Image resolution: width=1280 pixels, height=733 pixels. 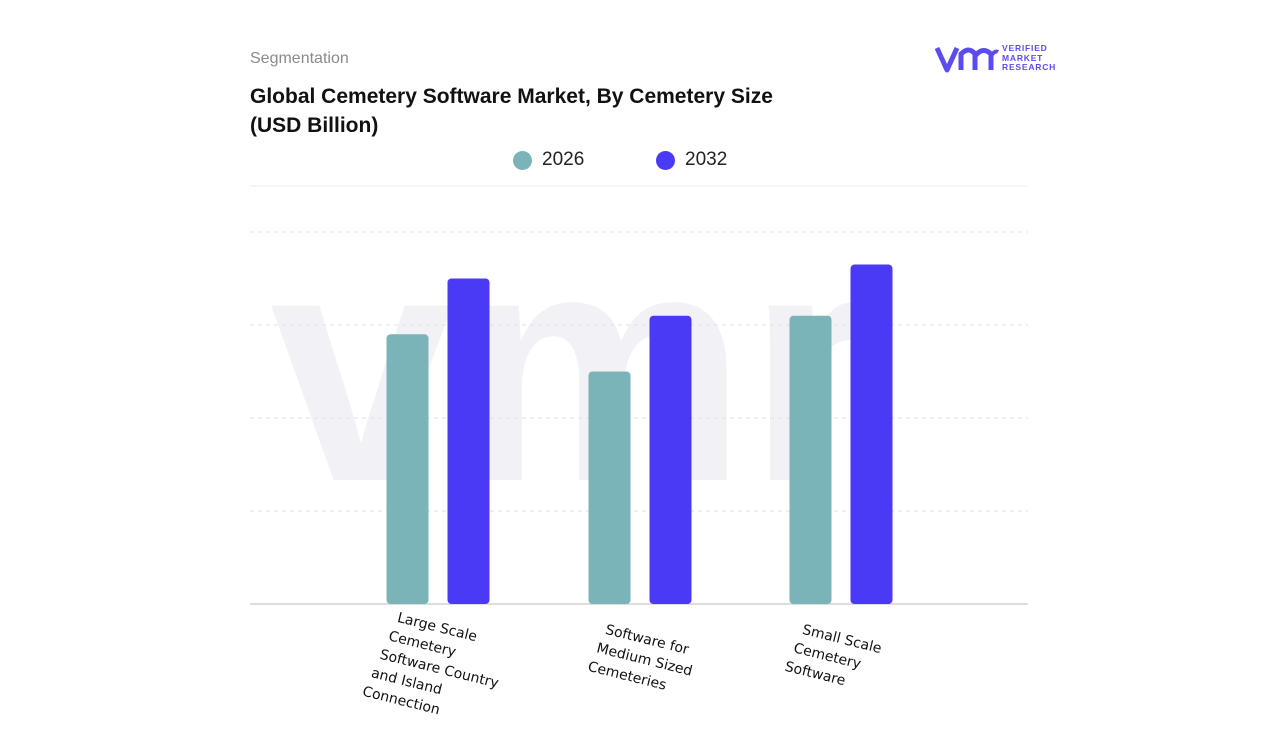 I want to click on logo-line-2: MARKET, so click(x=1023, y=57).